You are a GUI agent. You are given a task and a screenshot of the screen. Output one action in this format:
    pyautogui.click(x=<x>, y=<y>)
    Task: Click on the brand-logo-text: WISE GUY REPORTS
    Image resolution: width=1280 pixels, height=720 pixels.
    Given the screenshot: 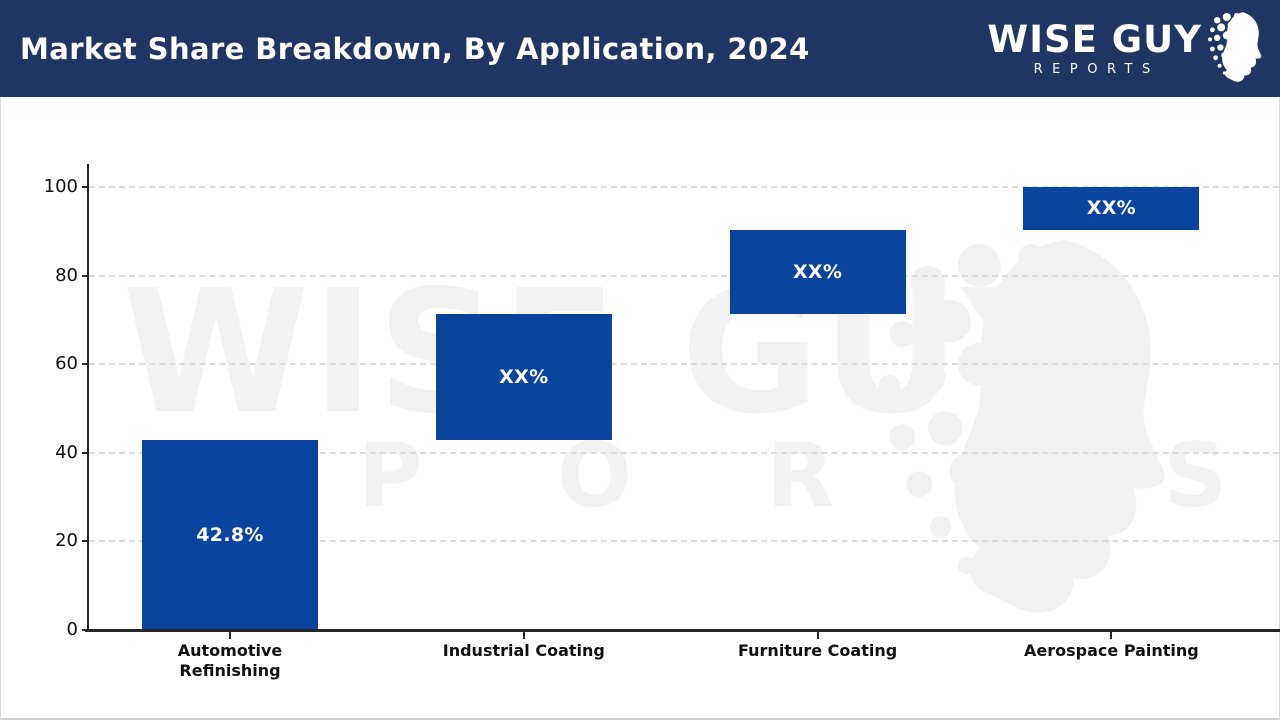 What is the action you would take?
    pyautogui.click(x=1094, y=48)
    